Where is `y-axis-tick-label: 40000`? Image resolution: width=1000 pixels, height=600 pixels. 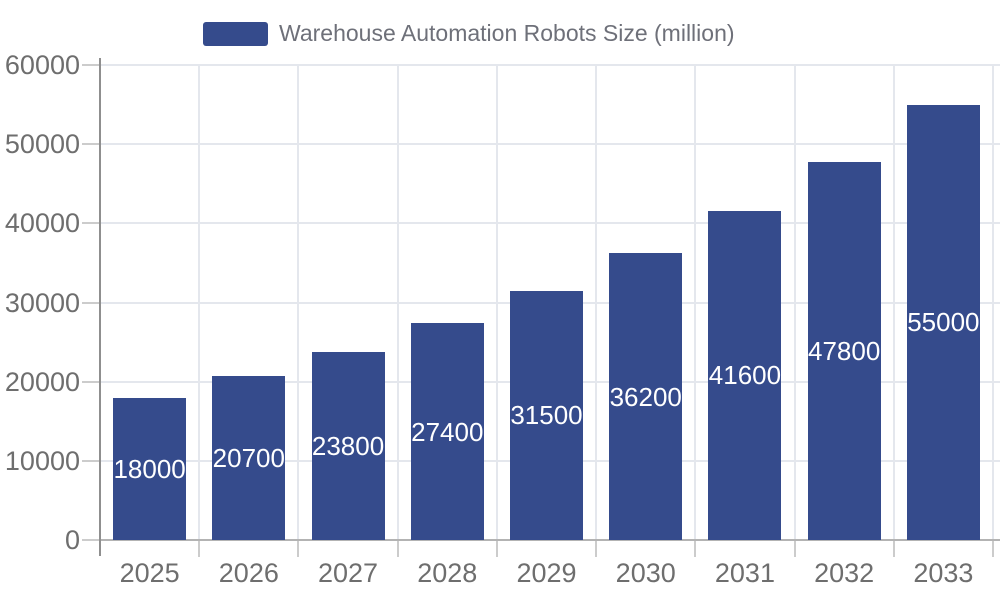
y-axis-tick-label: 40000 is located at coordinates (42, 223).